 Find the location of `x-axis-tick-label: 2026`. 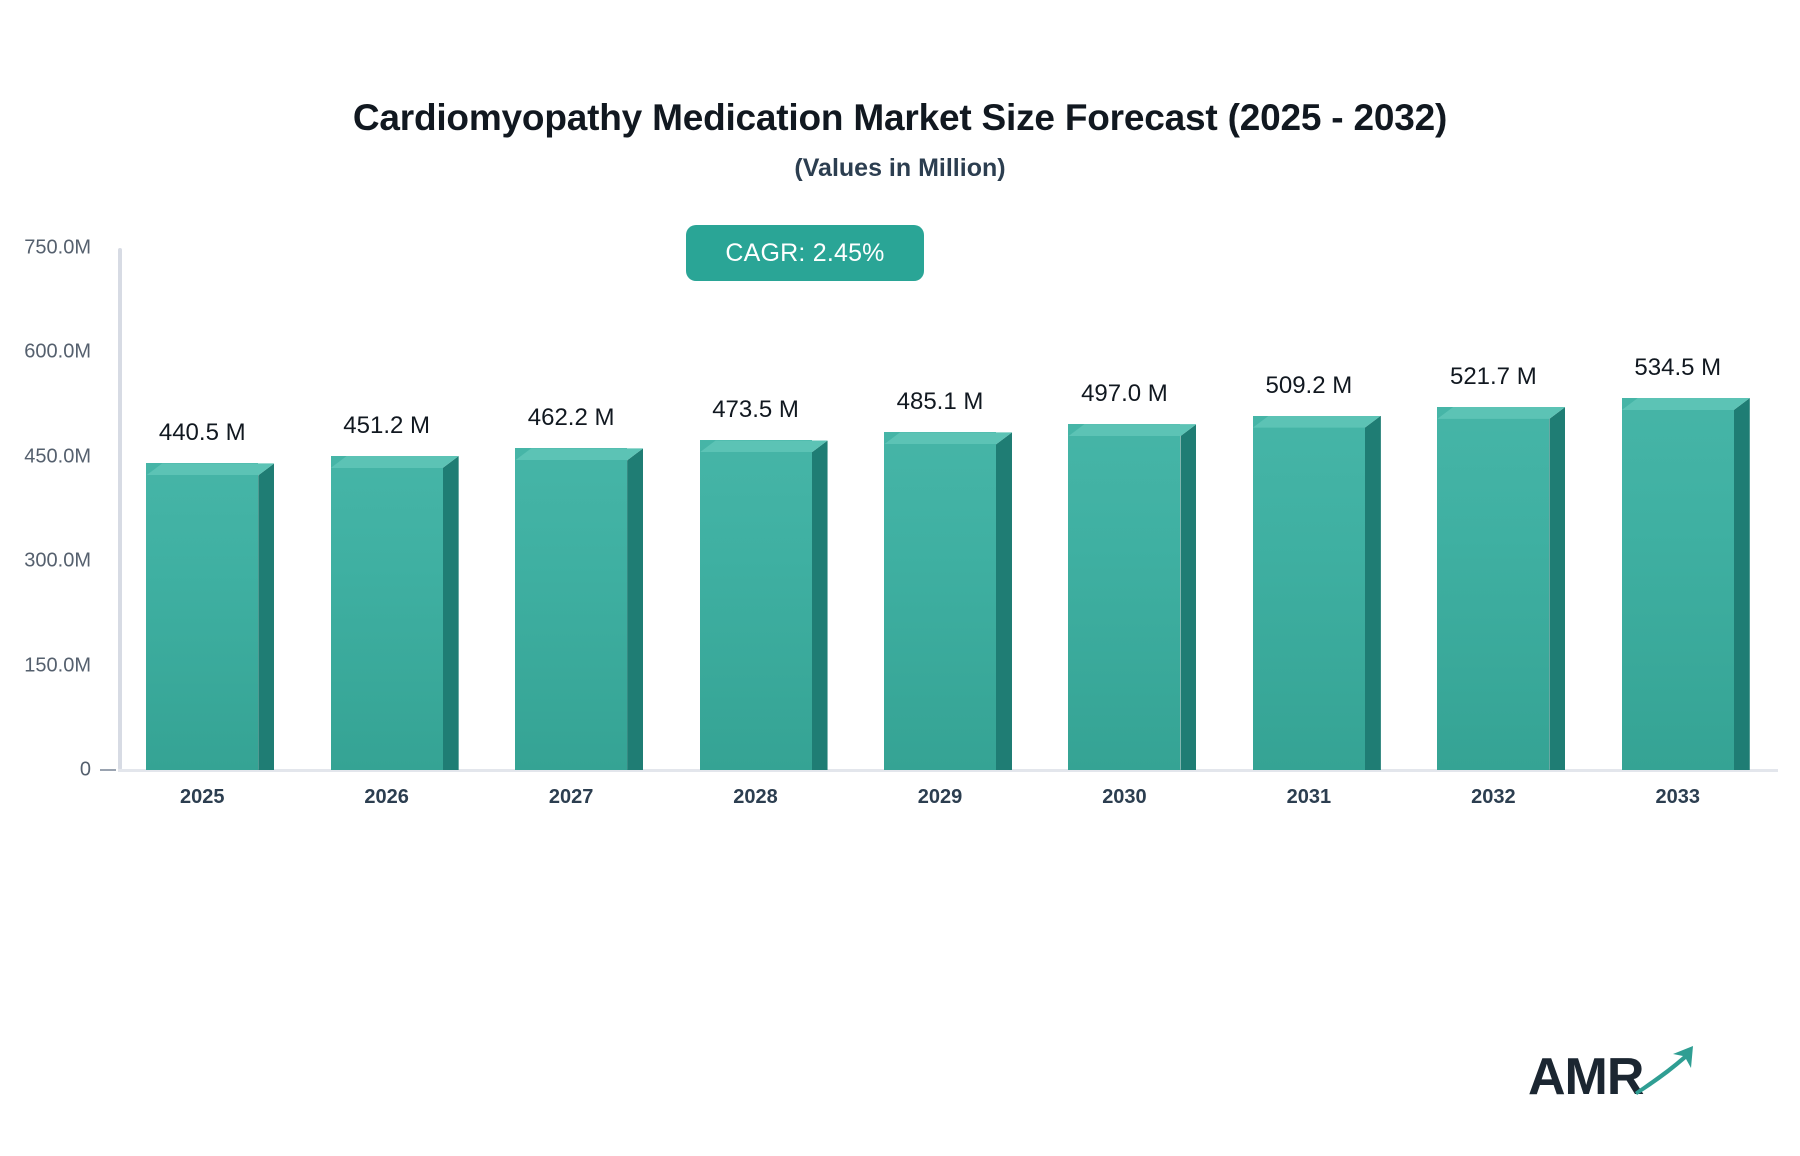

x-axis-tick-label: 2026 is located at coordinates (386, 797).